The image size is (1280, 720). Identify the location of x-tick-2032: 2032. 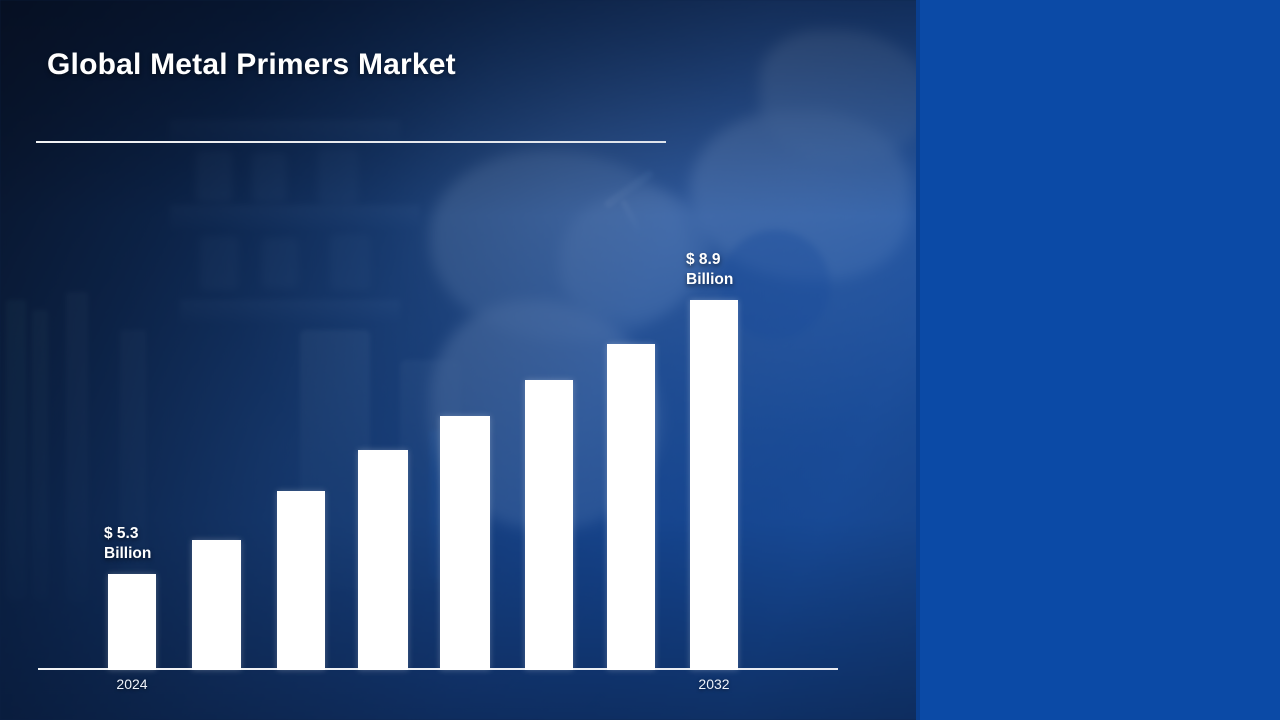
(714, 684).